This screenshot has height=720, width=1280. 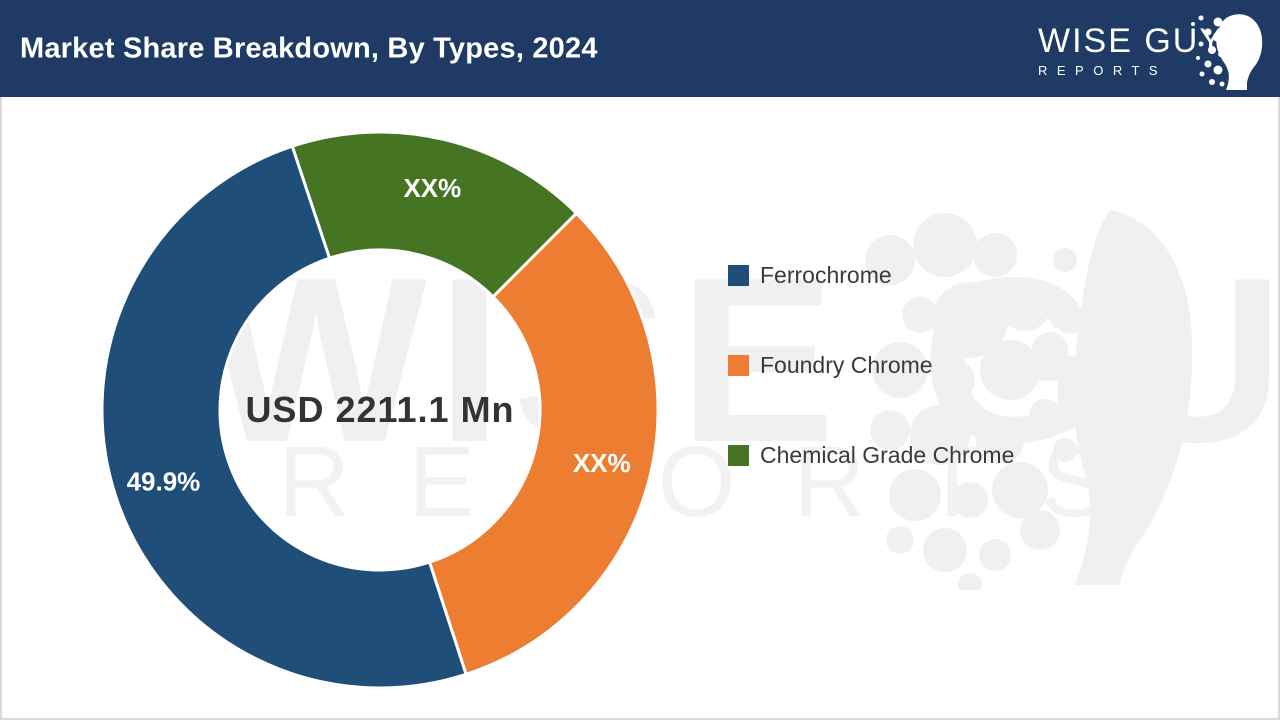 What do you see at coordinates (1103, 70) in the screenshot?
I see `brand-logo-line2: REPORTS` at bounding box center [1103, 70].